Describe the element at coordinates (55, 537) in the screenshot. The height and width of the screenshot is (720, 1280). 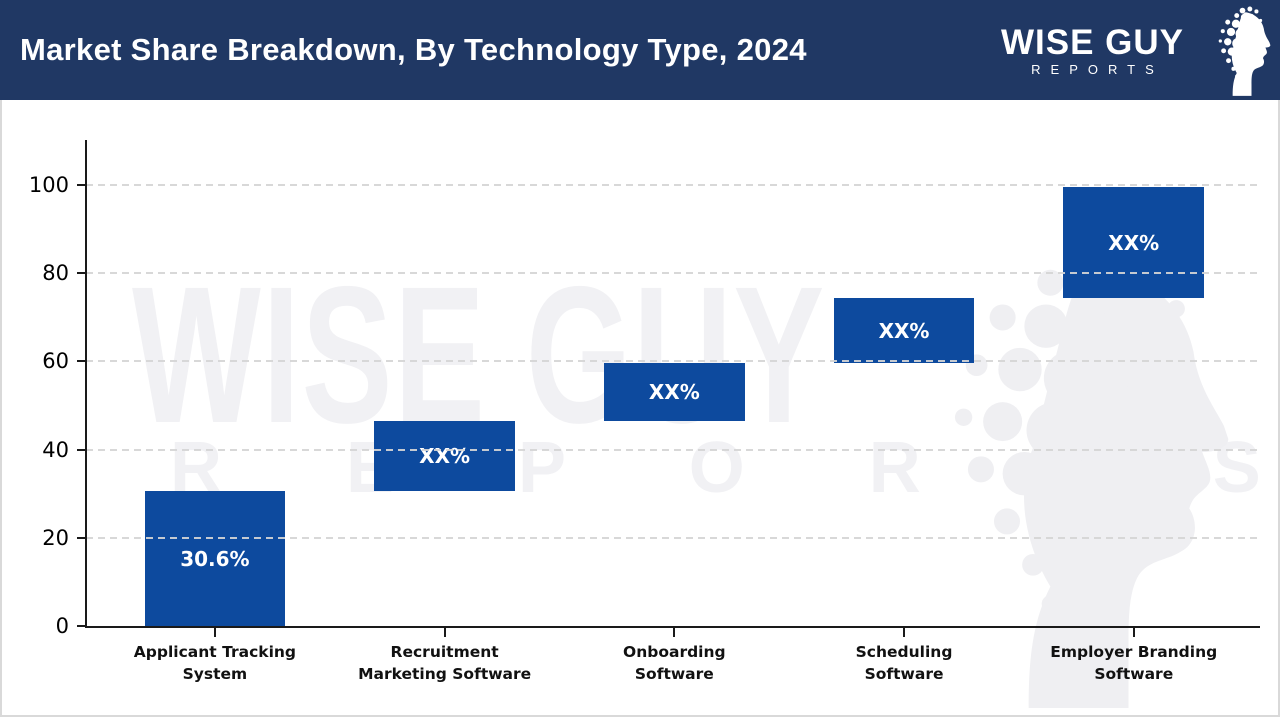
I see `y-tick-label-20: 20` at that location.